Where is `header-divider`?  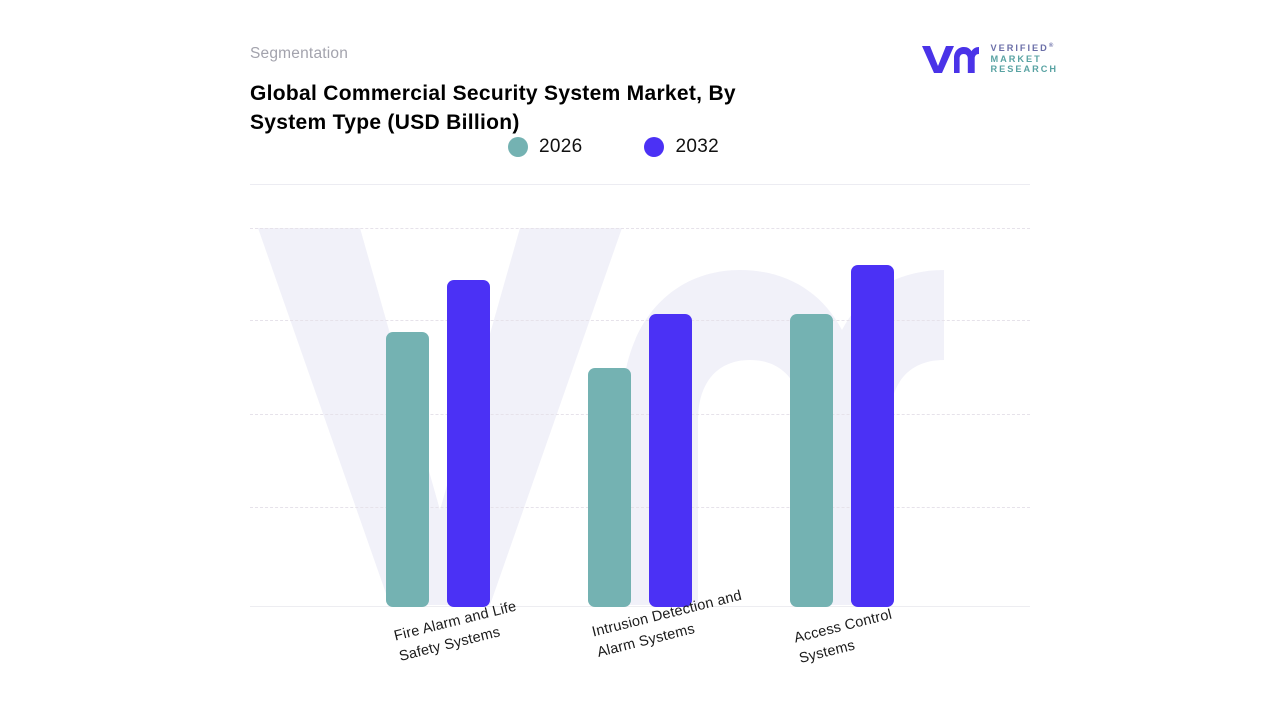 header-divider is located at coordinates (640, 184).